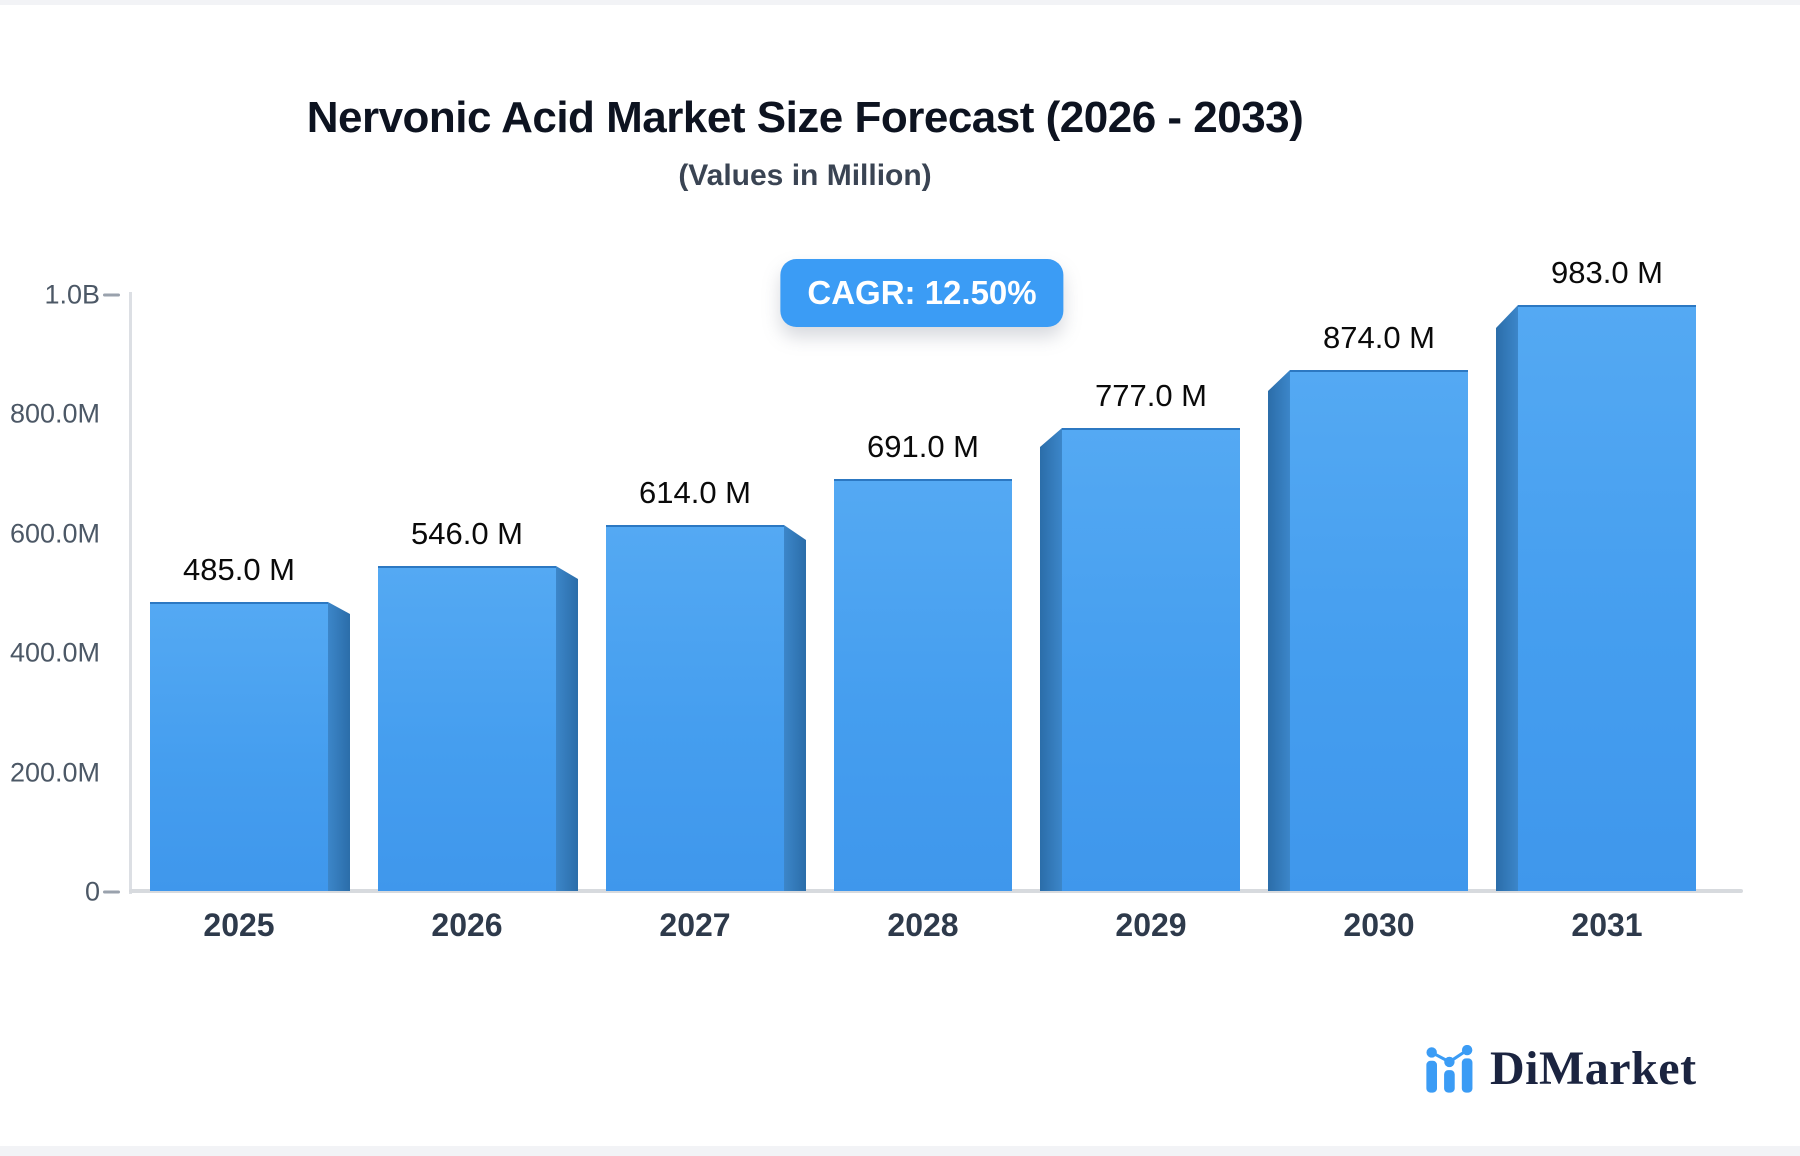 Image resolution: width=1800 pixels, height=1156 pixels. Describe the element at coordinates (1607, 925) in the screenshot. I see `x-tick-label: 2031` at that location.